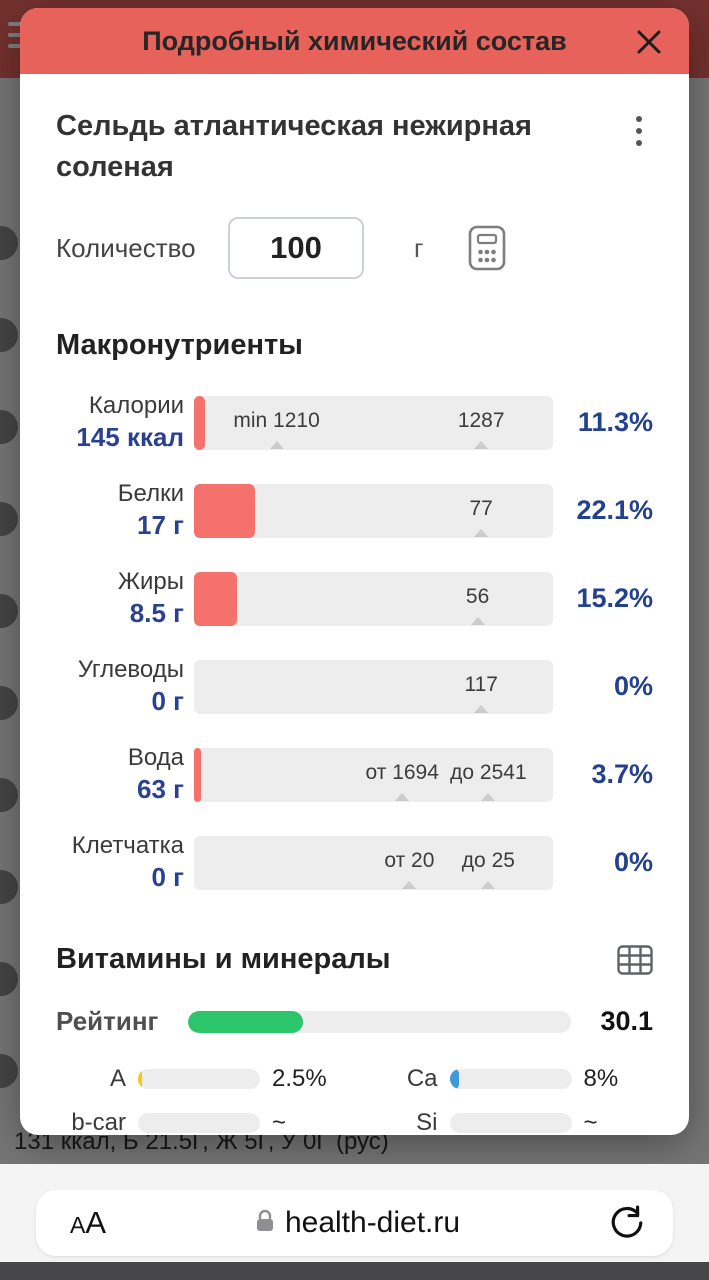  I want to click on macro-value: 0 г, so click(167, 877).